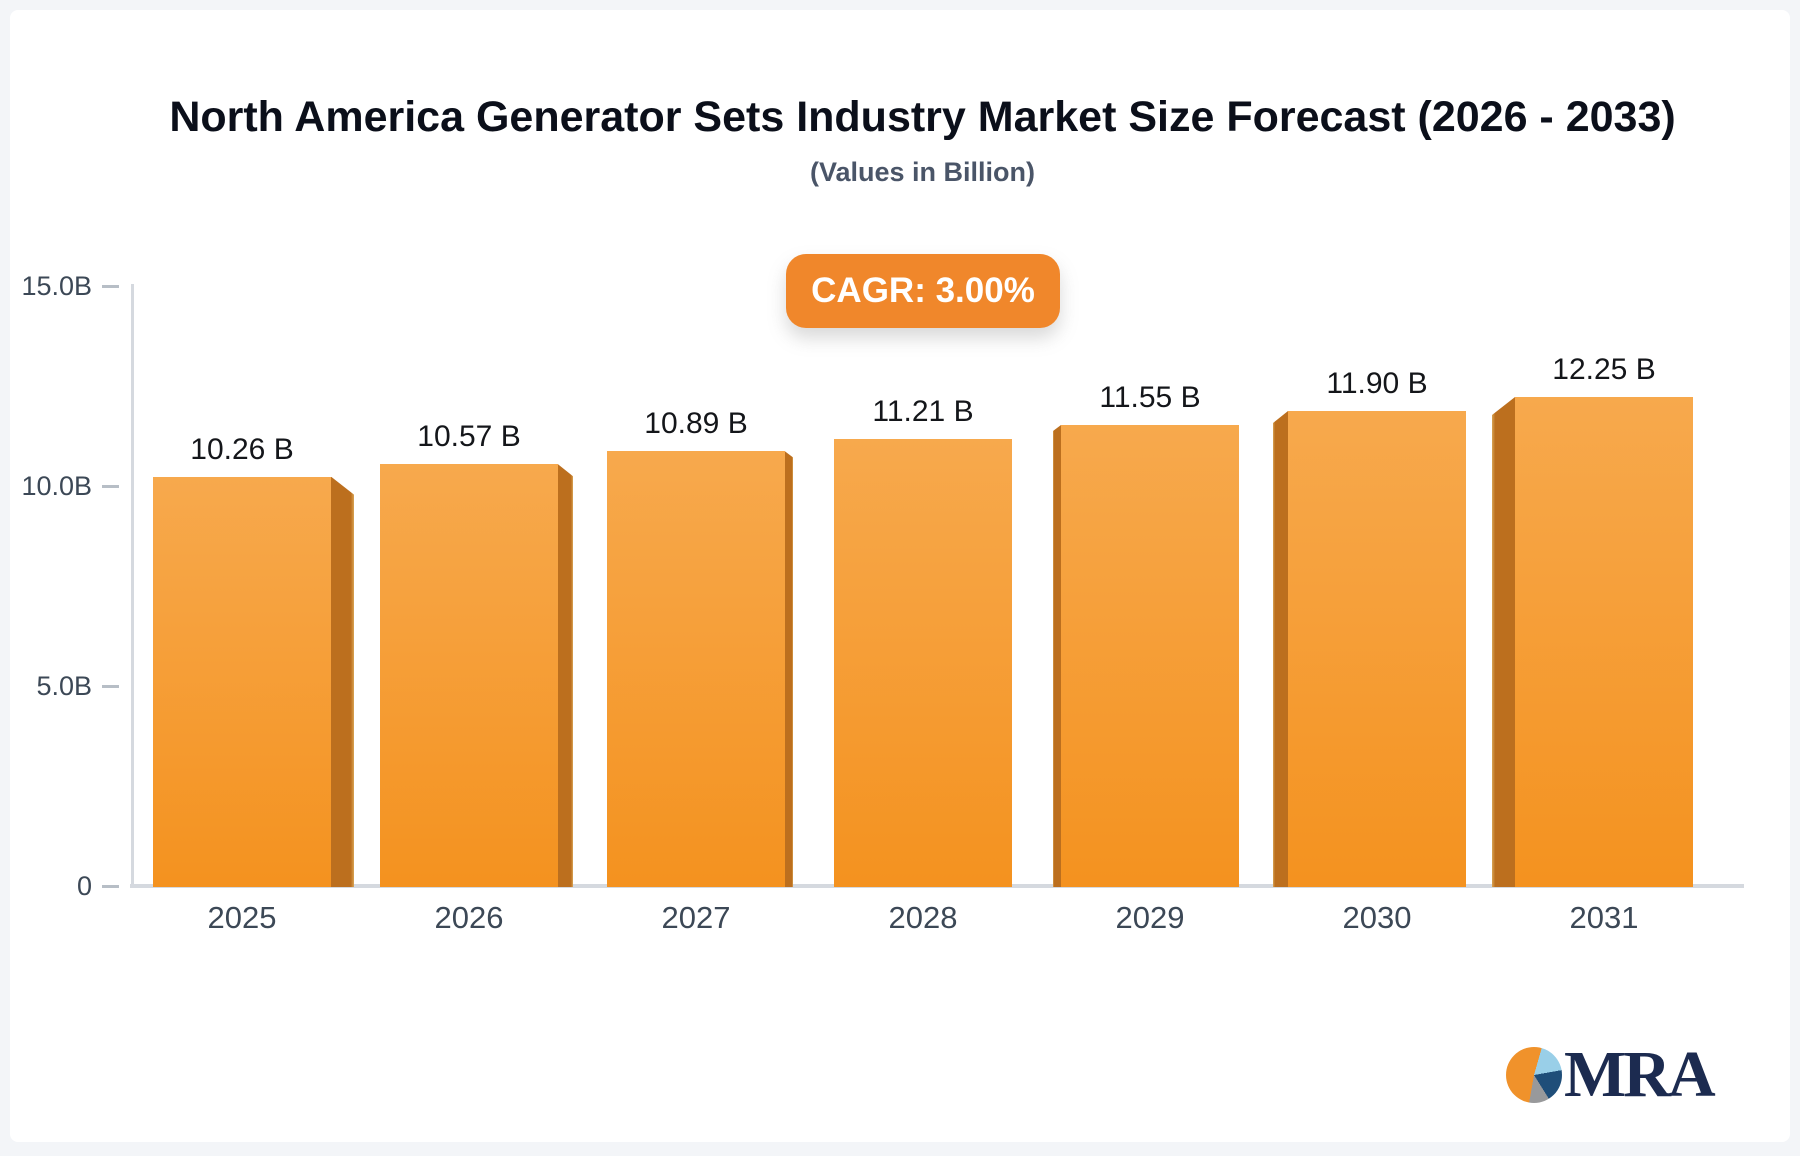 This screenshot has width=1800, height=1156. What do you see at coordinates (1150, 397) in the screenshot?
I see `bar-value-label-2029: 11.55 B` at bounding box center [1150, 397].